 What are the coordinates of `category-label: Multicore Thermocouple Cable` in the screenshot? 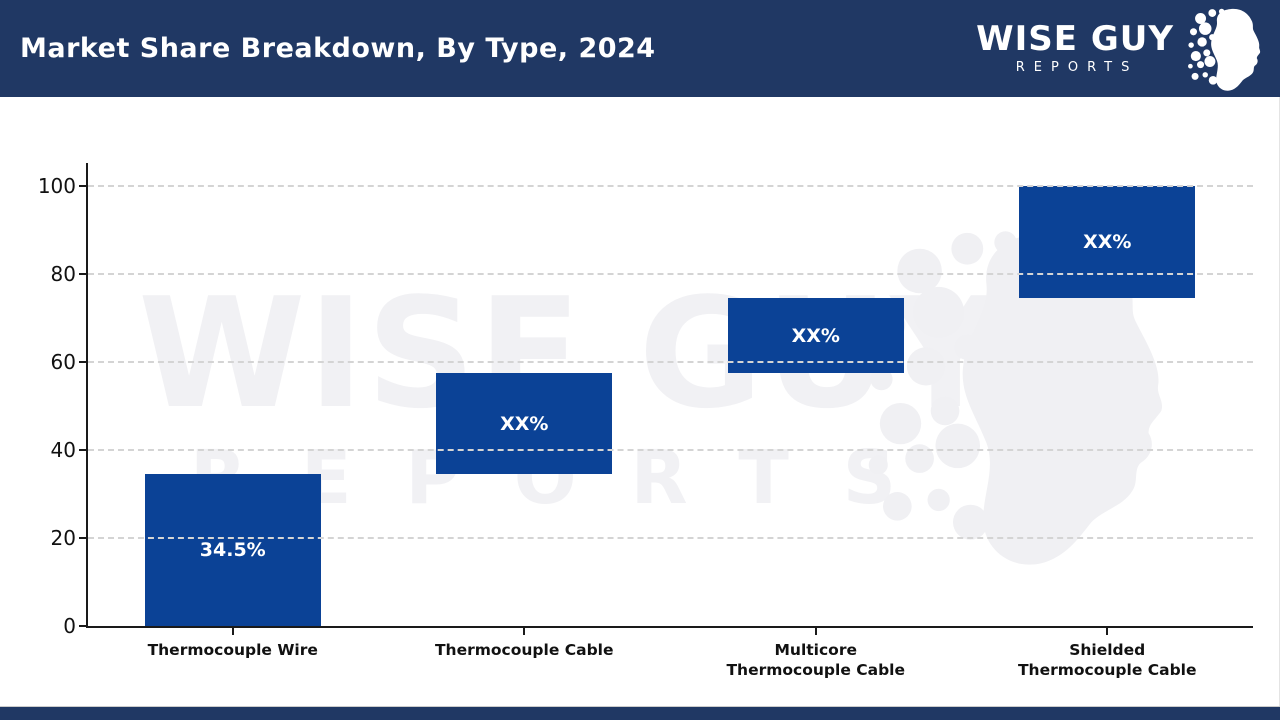 It's located at (816, 660).